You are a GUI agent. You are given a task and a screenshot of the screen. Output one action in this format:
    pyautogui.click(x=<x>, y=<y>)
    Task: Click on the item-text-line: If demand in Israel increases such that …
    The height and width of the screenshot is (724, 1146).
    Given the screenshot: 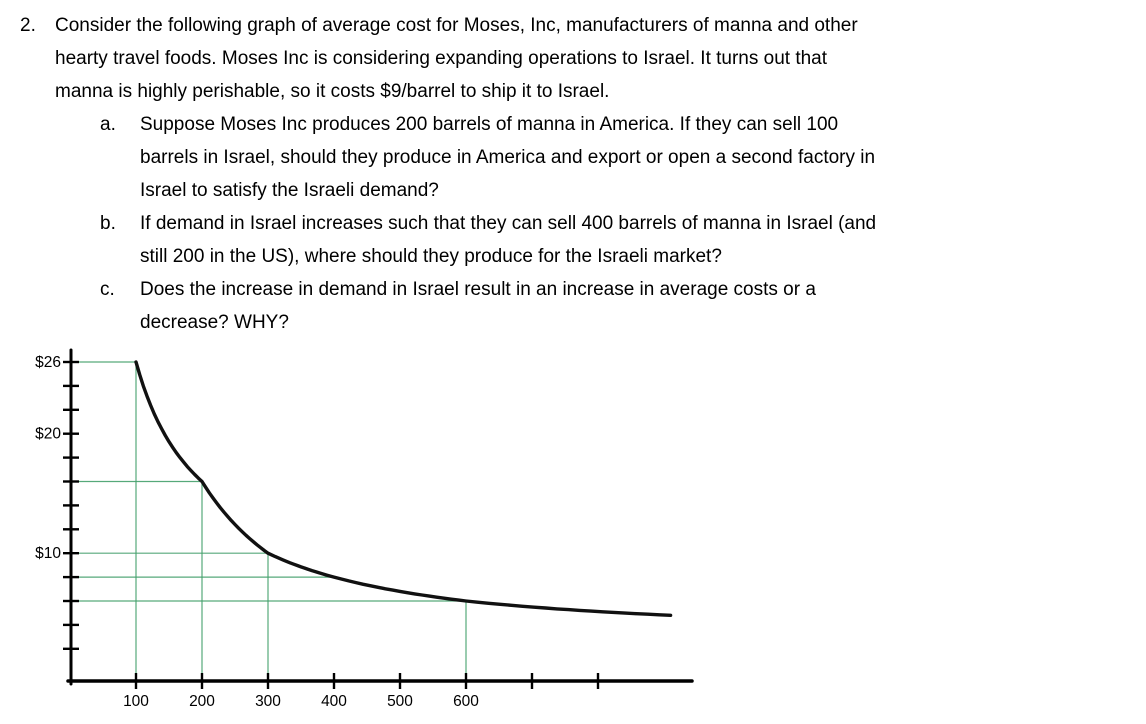 What is the action you would take?
    pyautogui.click(x=508, y=223)
    